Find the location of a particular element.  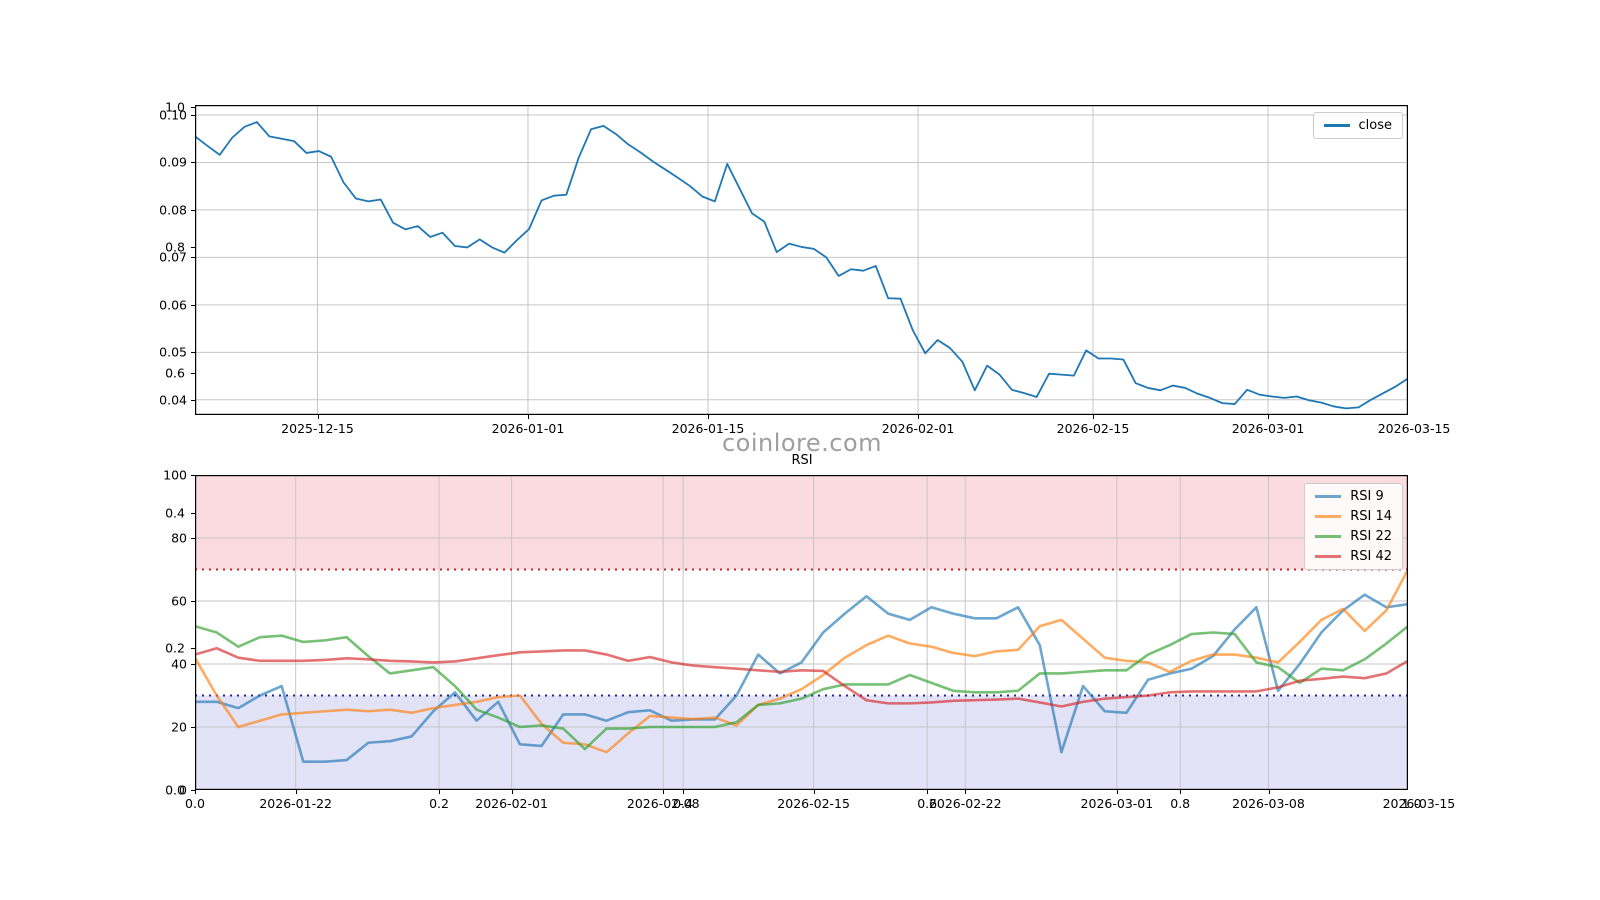

x-tick-label: 0.2 is located at coordinates (439, 803).